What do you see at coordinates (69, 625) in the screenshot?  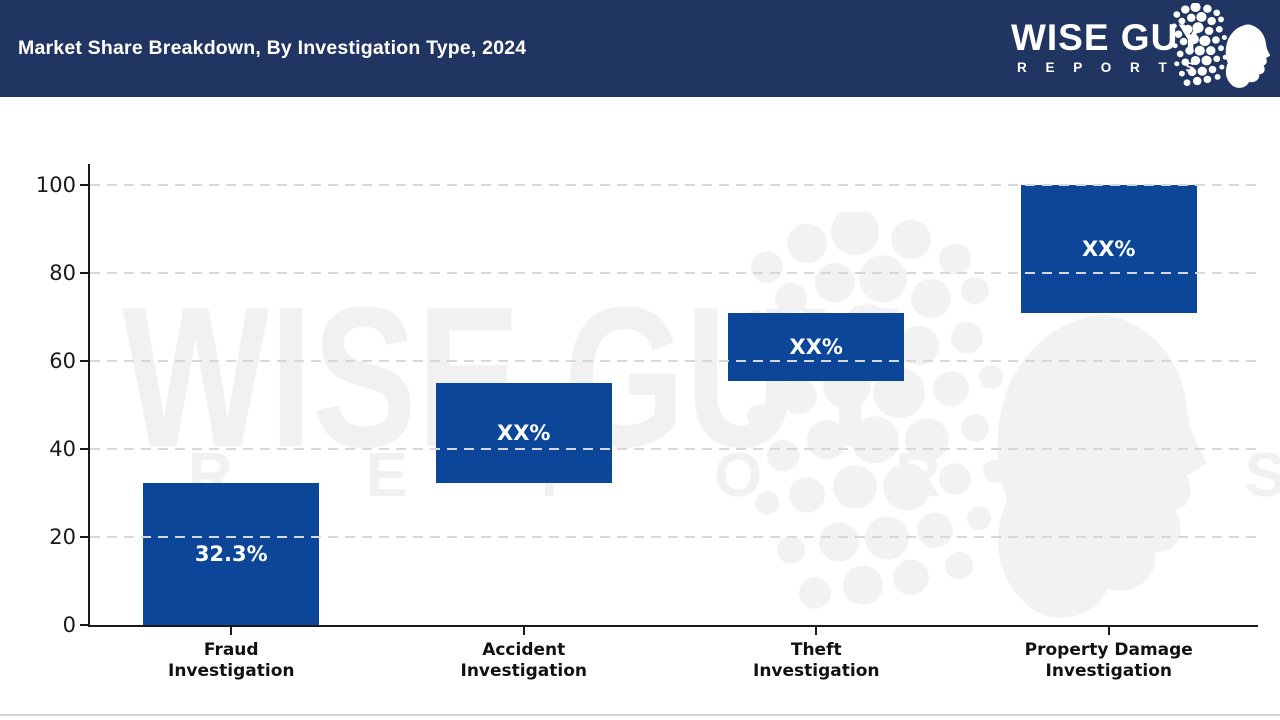 I see `y-tick-label: 0` at bounding box center [69, 625].